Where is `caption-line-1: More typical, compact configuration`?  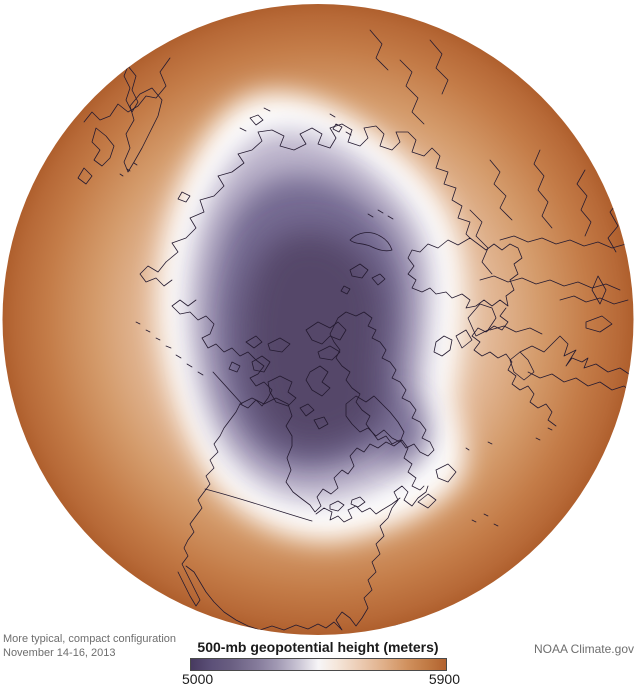
caption-line-1: More typical, compact configuration is located at coordinates (90, 639).